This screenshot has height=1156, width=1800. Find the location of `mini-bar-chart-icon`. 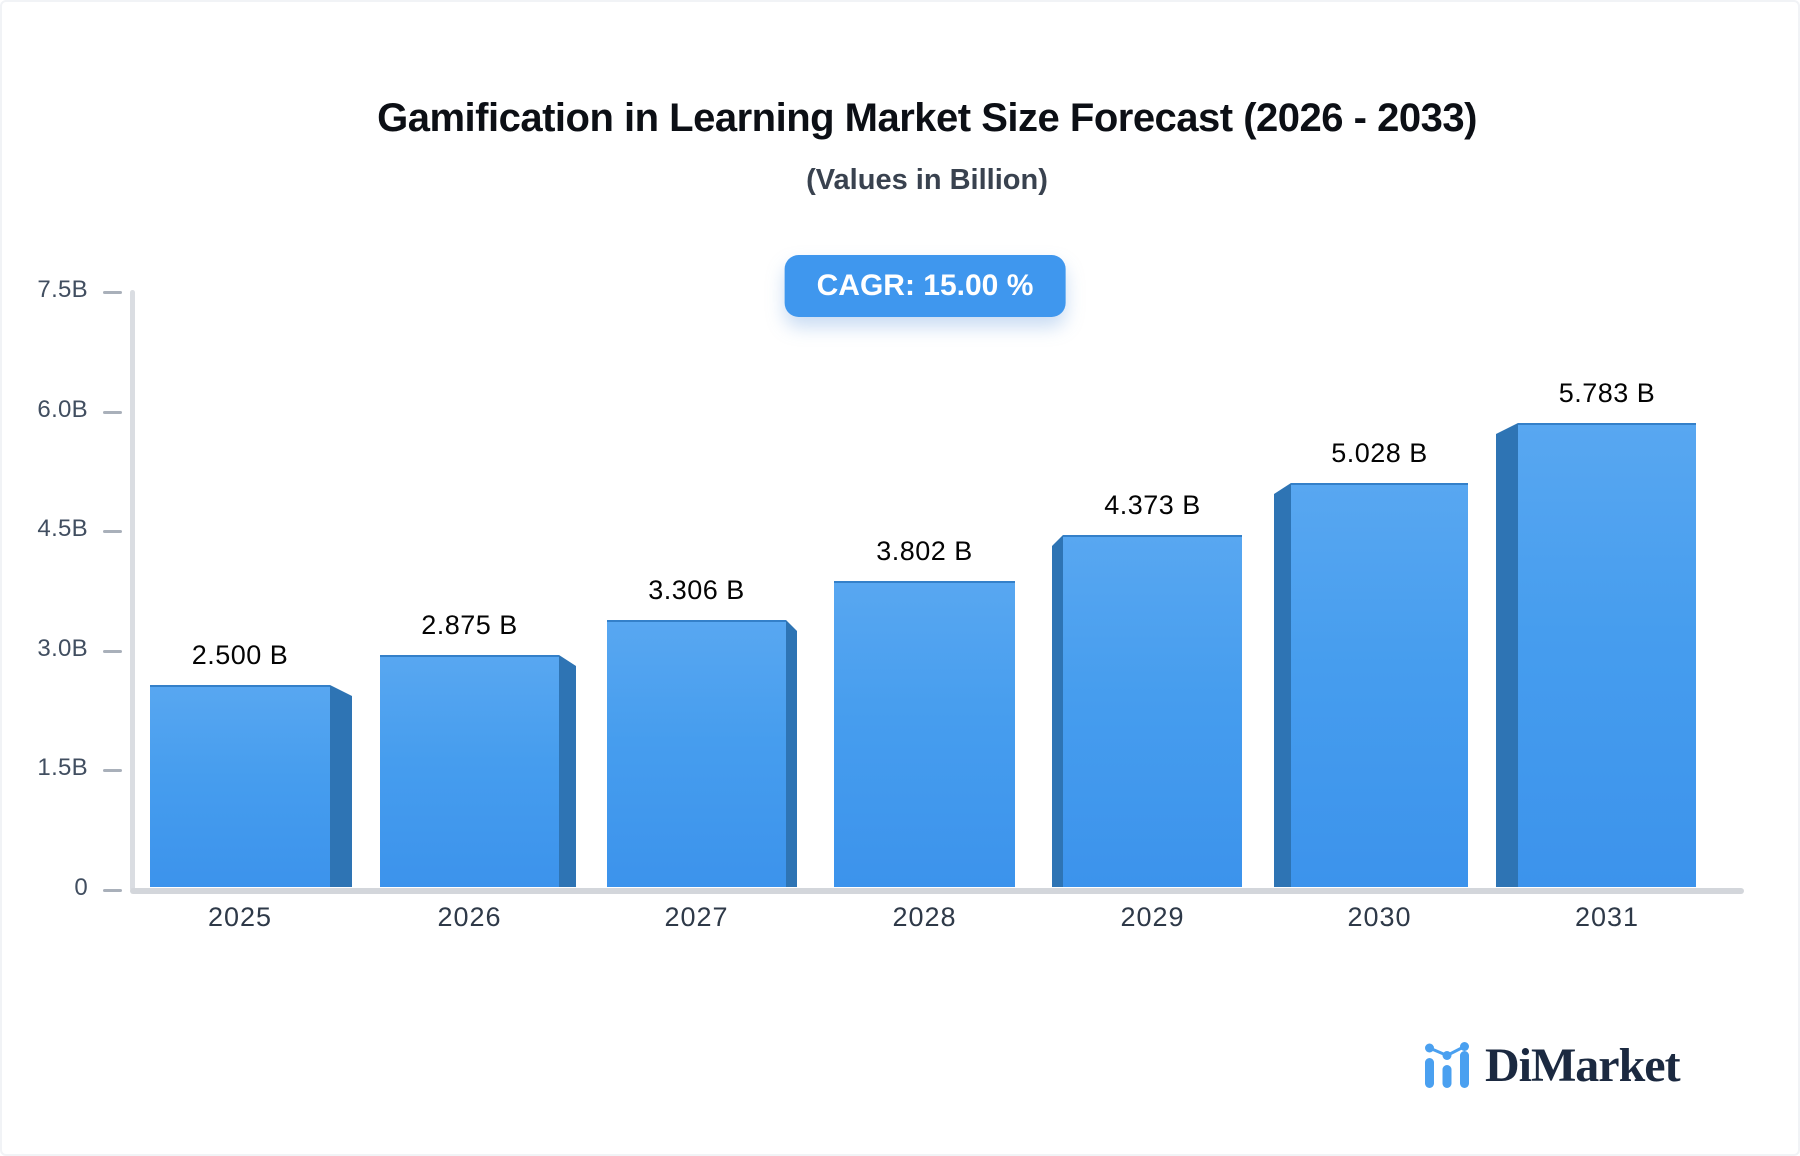

mini-bar-chart-icon is located at coordinates (1447, 1065).